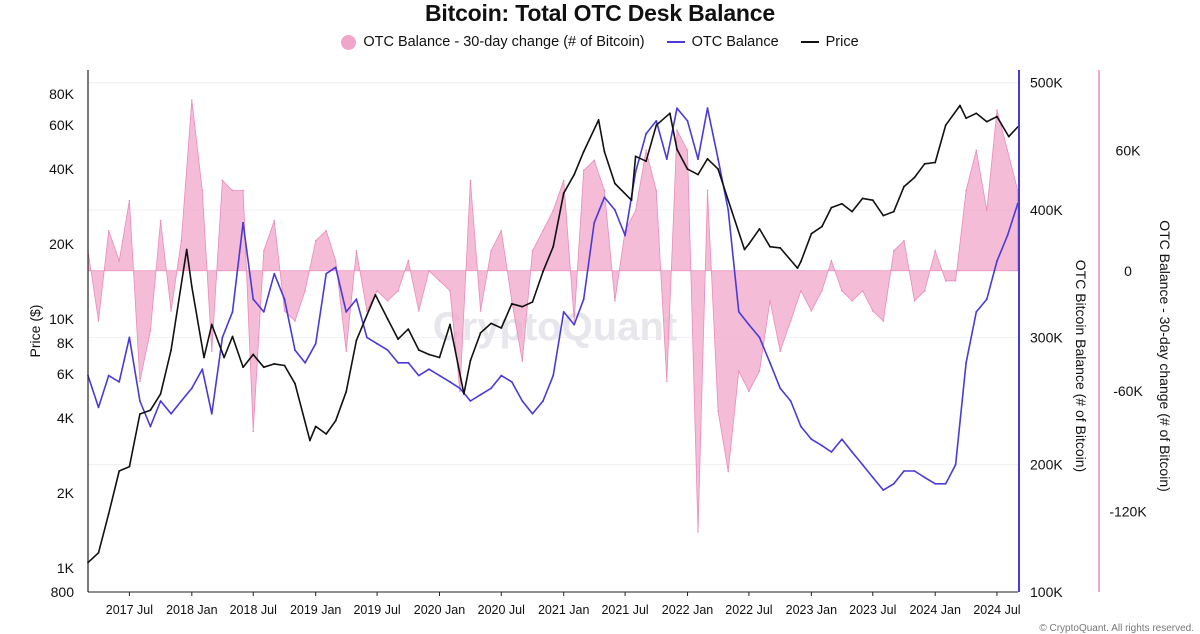  I want to click on price-tick-label: 60K, so click(62, 125).